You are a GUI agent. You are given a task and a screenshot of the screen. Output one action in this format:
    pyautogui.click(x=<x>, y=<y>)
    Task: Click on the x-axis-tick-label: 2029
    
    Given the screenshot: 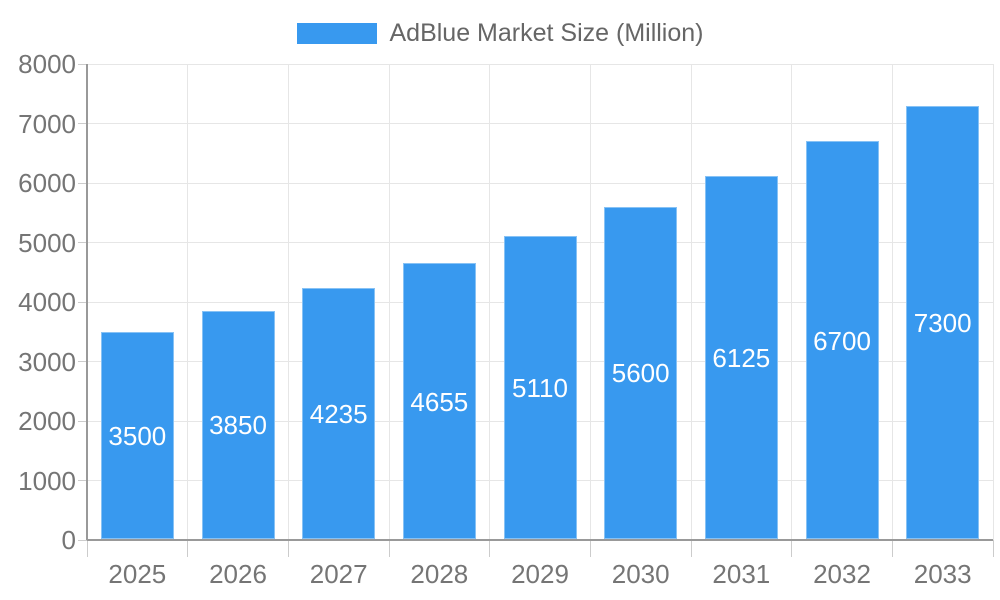 What is the action you would take?
    pyautogui.click(x=540, y=574)
    